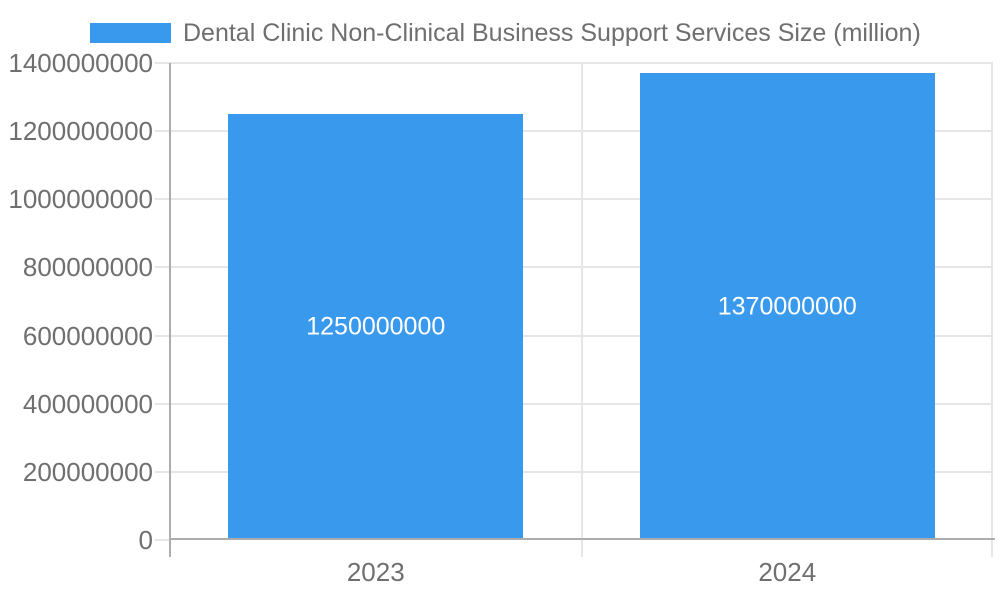 Image resolution: width=1000 pixels, height=600 pixels. What do you see at coordinates (80, 199) in the screenshot?
I see `y-tick-label: 1000000000` at bounding box center [80, 199].